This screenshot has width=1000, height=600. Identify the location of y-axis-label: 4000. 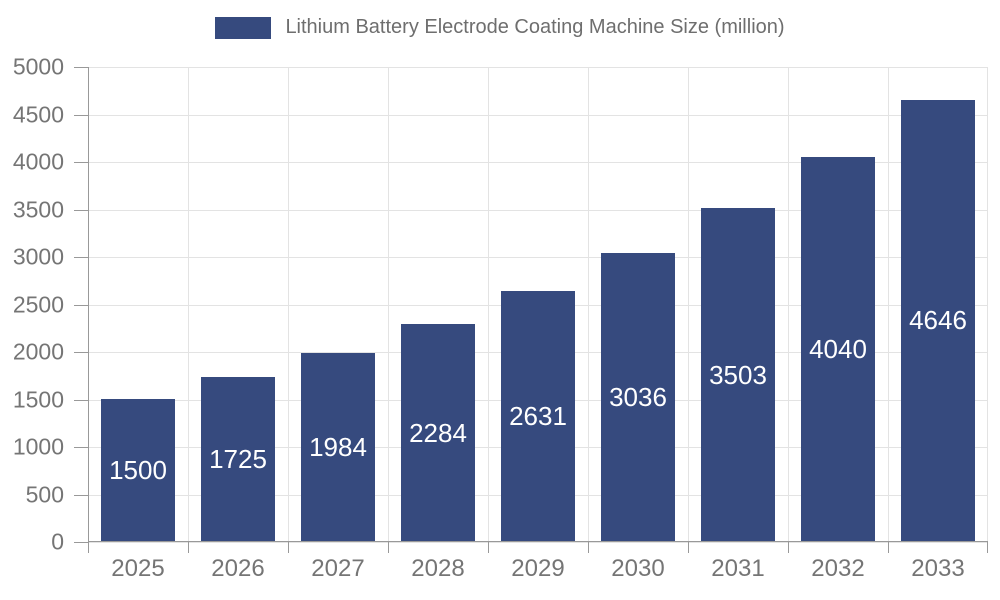
(38, 161).